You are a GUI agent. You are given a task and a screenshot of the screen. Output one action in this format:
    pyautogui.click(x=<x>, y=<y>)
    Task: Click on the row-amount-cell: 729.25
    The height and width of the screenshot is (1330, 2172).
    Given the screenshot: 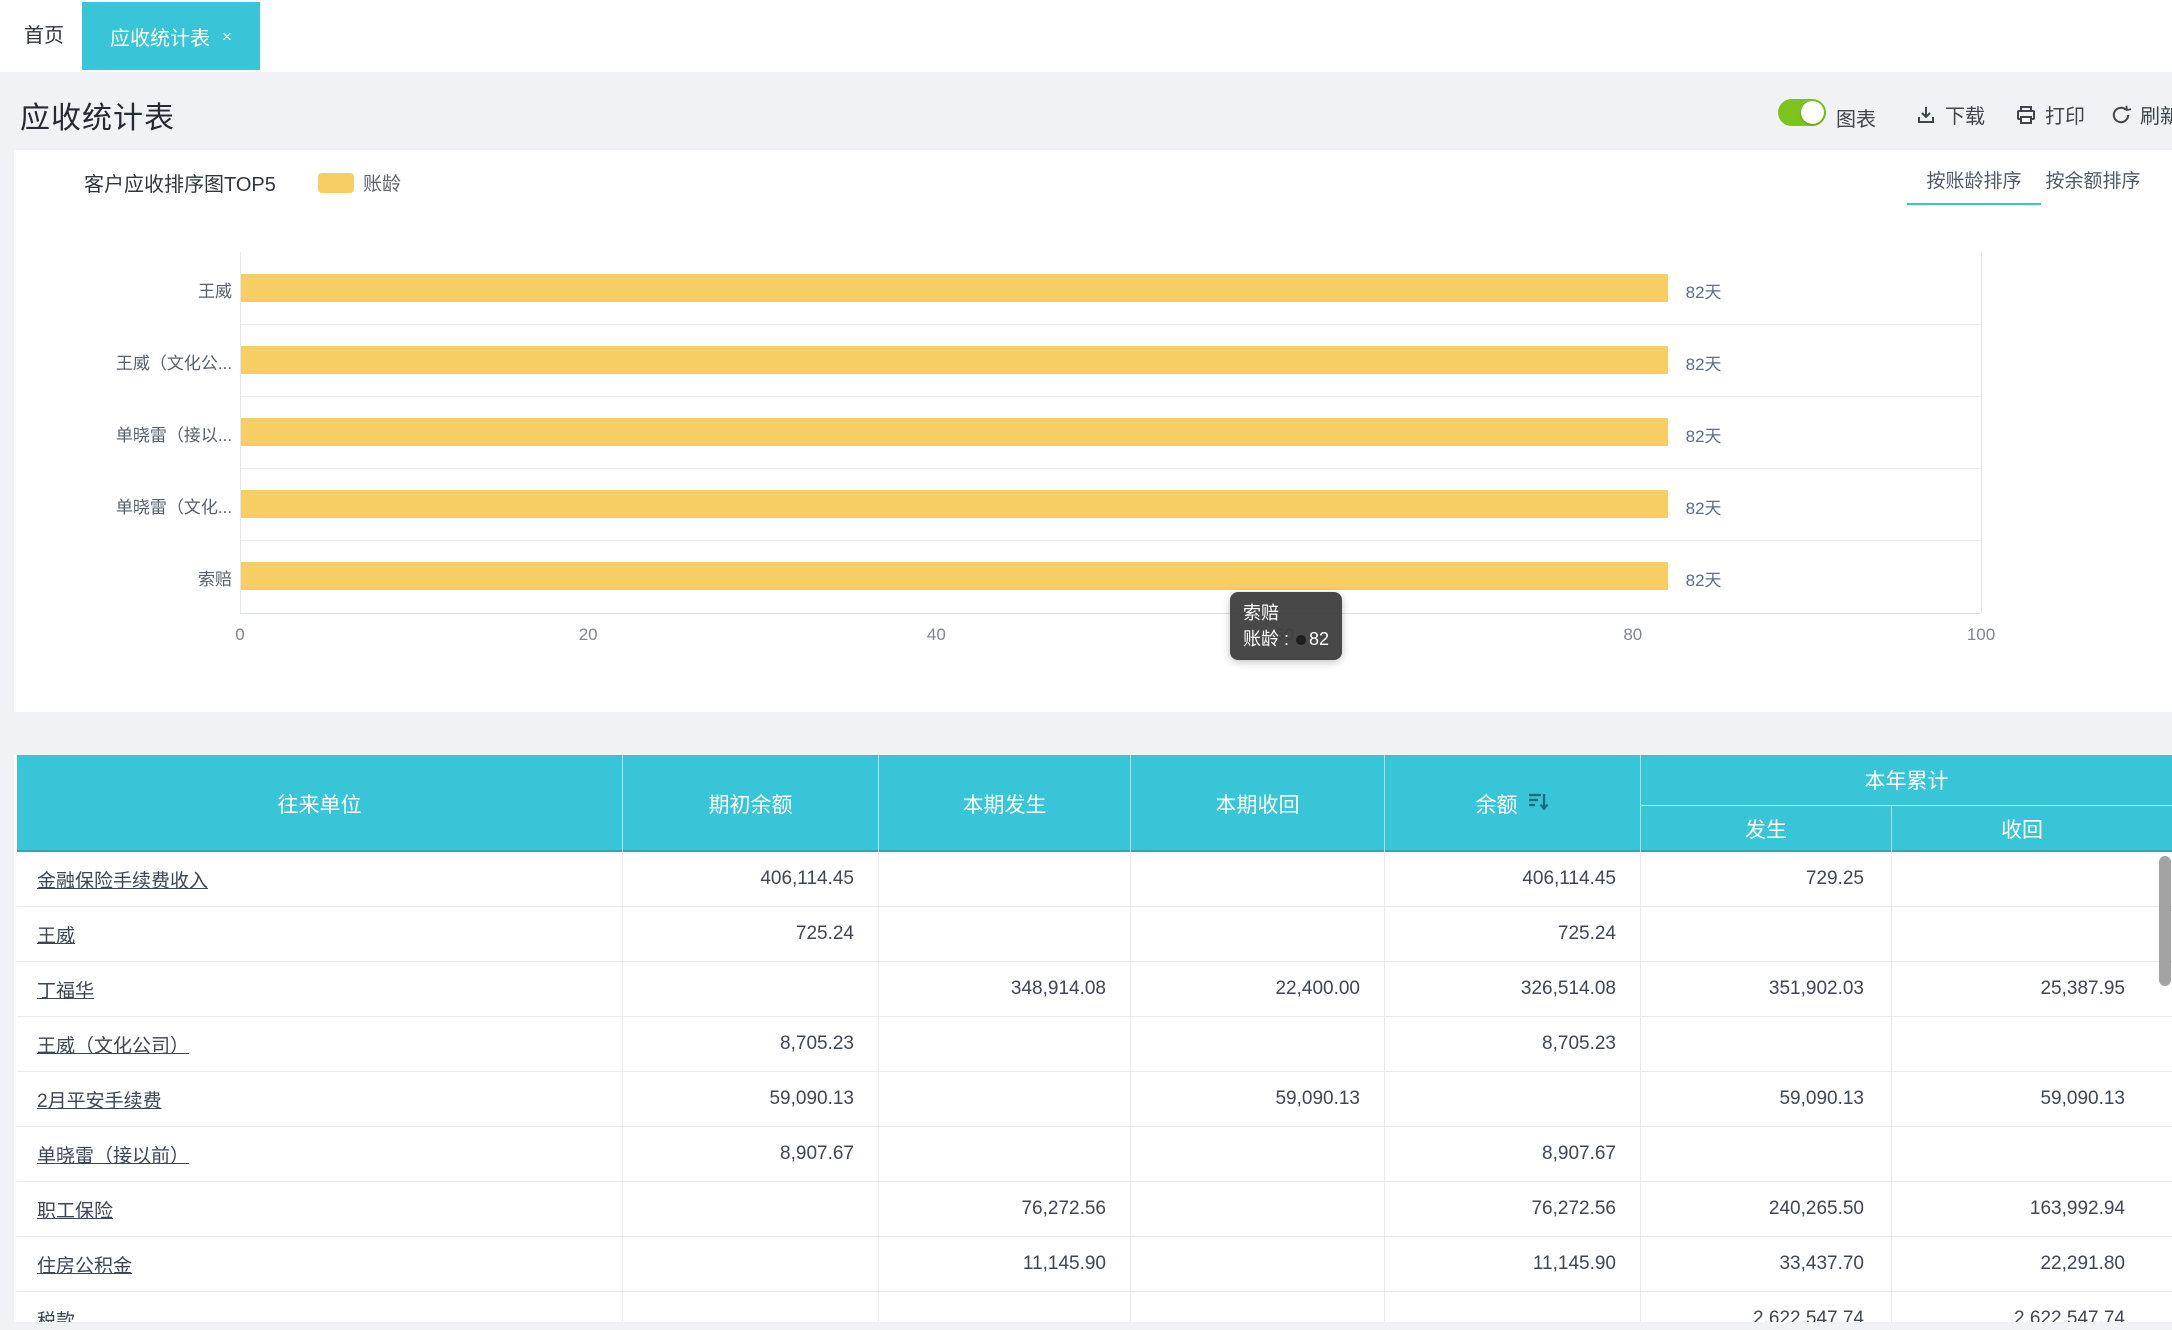 What is the action you would take?
    pyautogui.click(x=1766, y=879)
    